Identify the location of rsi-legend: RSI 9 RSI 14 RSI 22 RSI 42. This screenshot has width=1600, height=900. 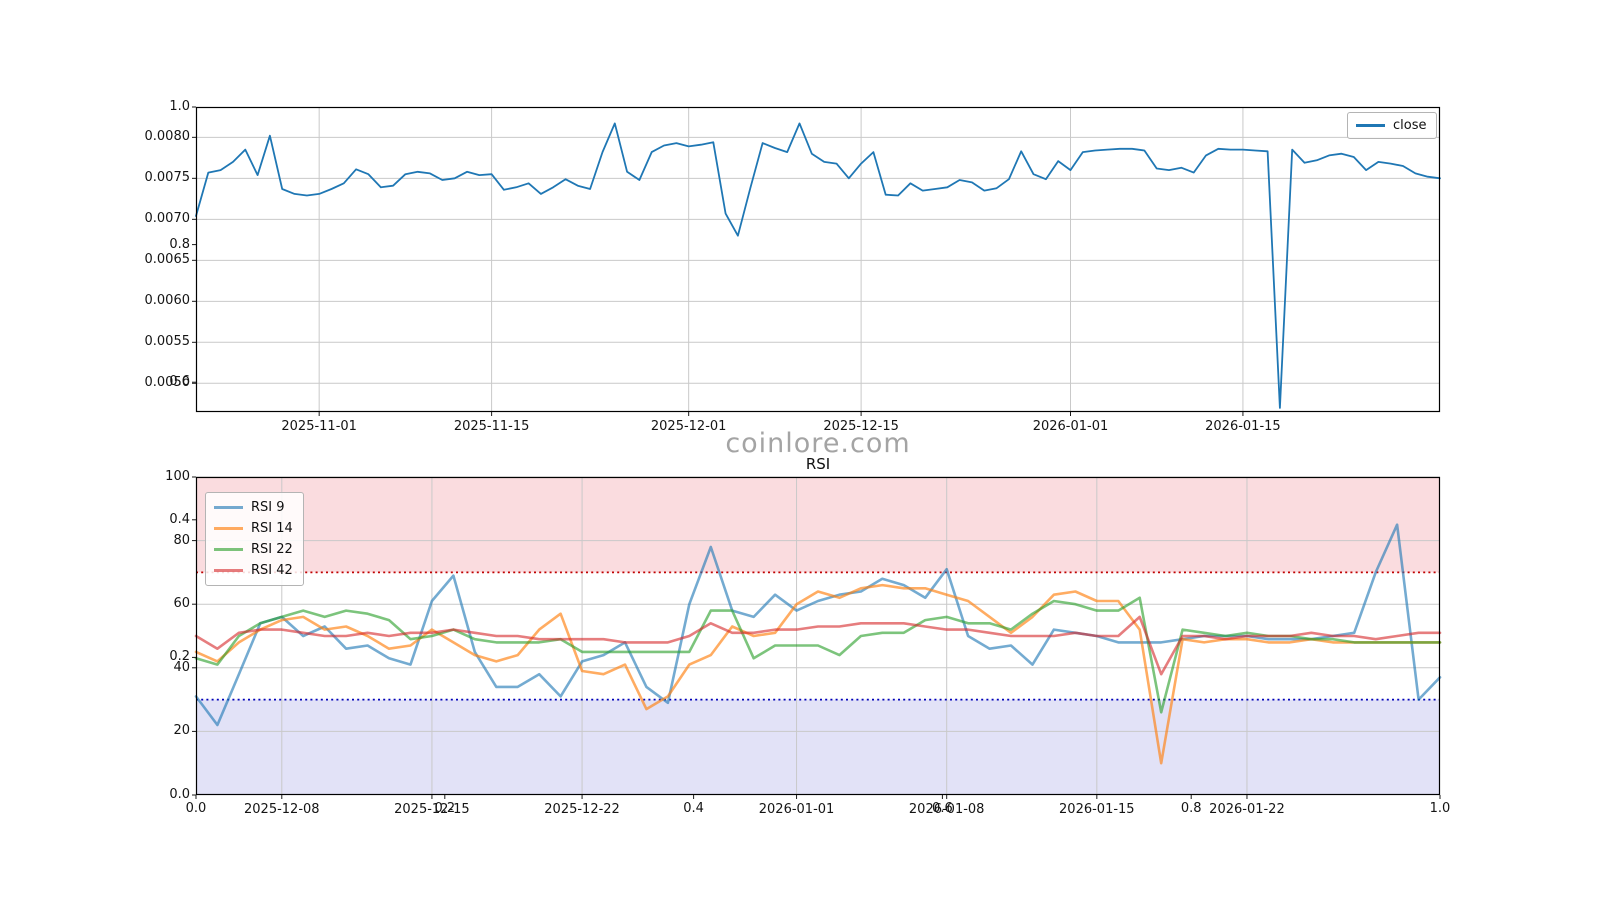
(254, 539).